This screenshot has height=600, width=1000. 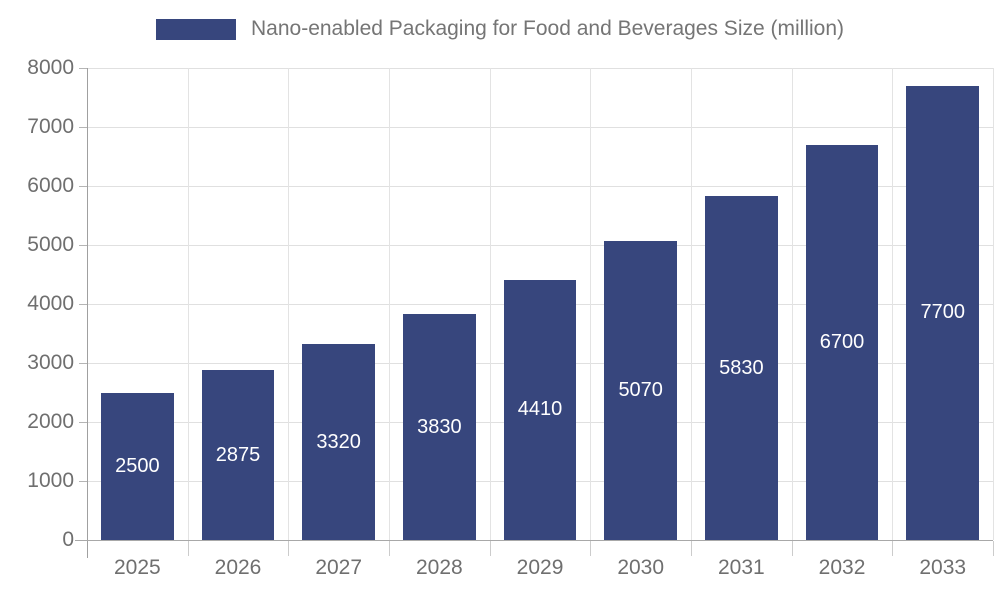 I want to click on y-tick-label-1000: 1000, so click(x=50, y=480).